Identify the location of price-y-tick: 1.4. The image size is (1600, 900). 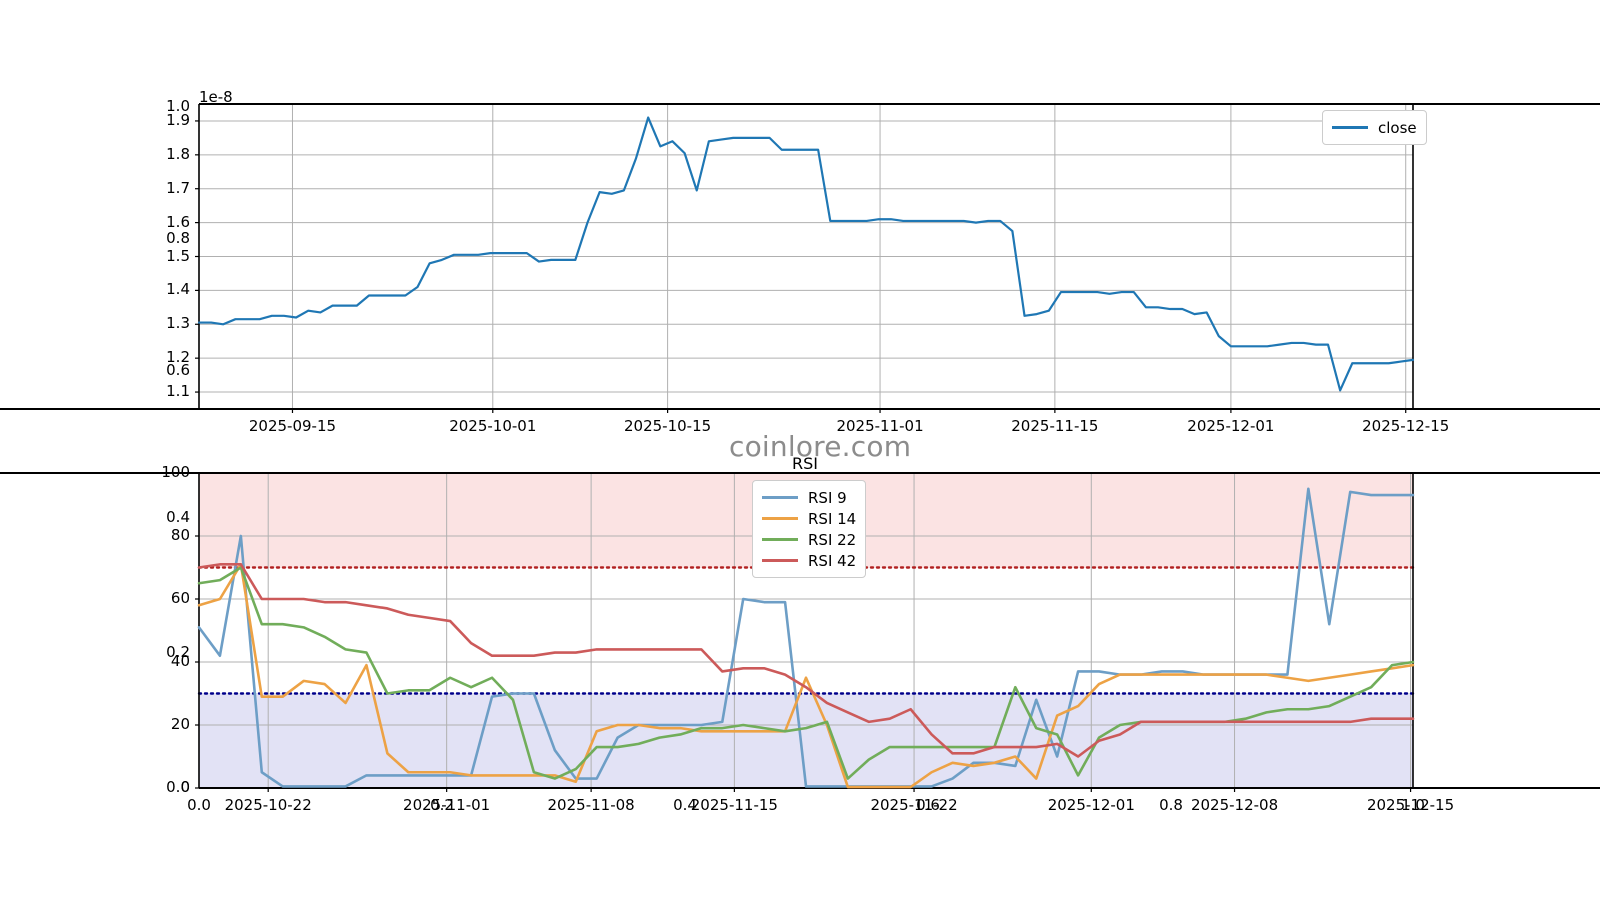
(178, 289).